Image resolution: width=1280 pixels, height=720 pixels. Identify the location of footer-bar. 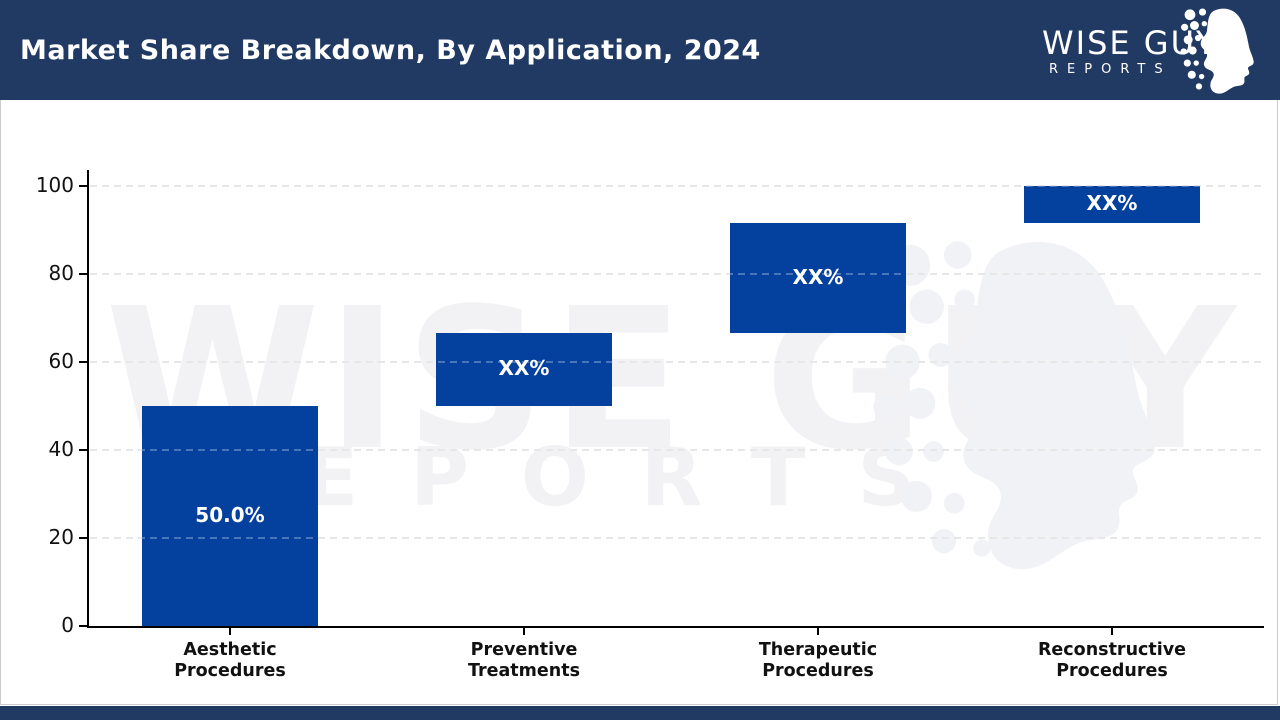
(640, 713).